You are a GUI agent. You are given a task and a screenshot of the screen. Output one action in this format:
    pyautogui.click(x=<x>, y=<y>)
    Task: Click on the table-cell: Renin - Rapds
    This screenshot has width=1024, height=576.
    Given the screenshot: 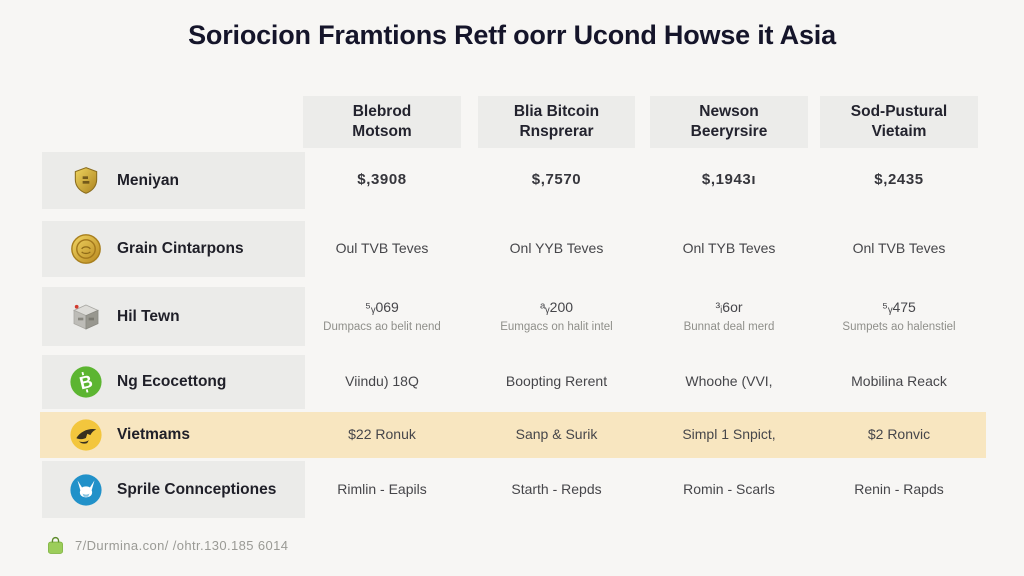 What is the action you would take?
    pyautogui.click(x=899, y=488)
    